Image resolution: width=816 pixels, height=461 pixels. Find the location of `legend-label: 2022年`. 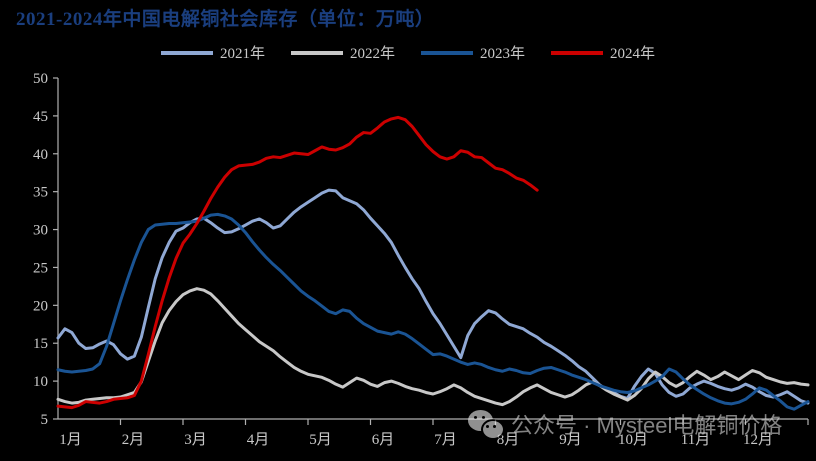

legend-label: 2022年 is located at coordinates (372, 54).